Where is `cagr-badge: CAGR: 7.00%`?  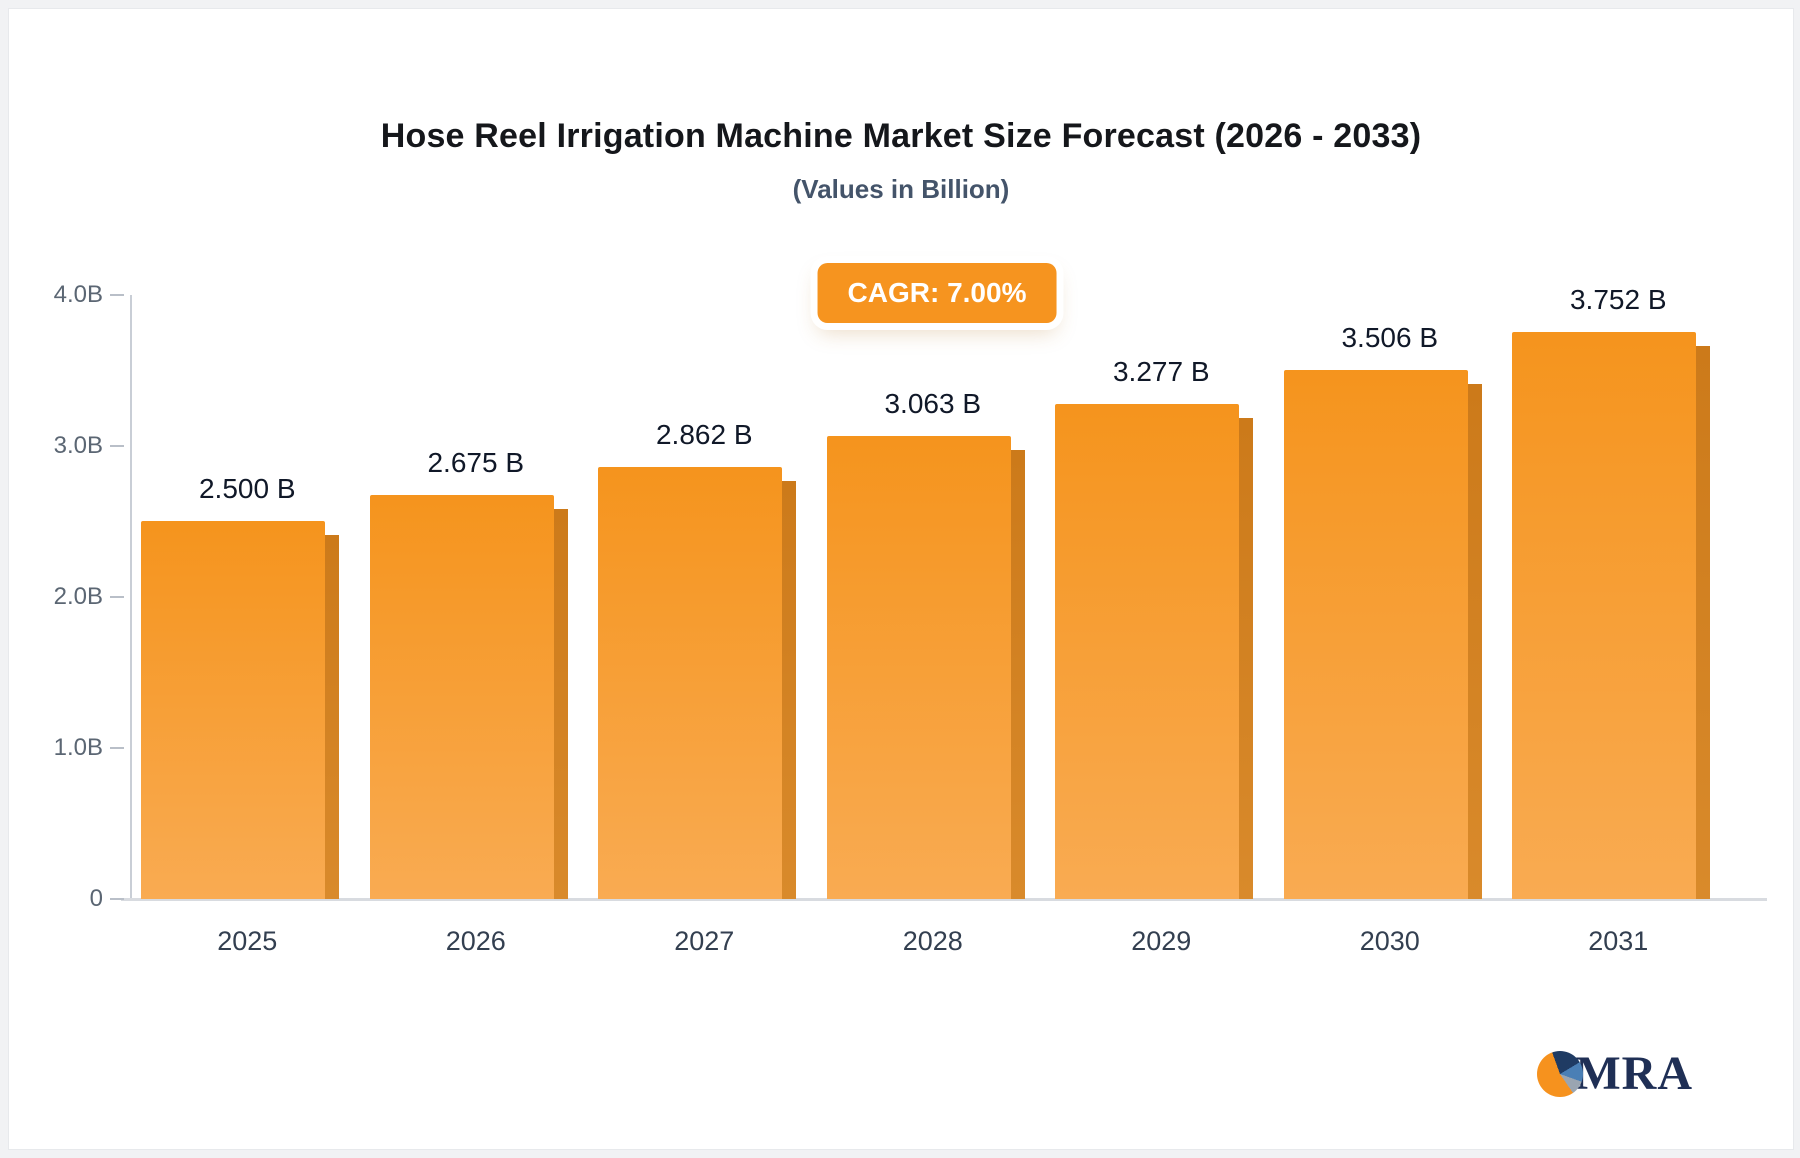 cagr-badge: CAGR: 7.00% is located at coordinates (937, 293).